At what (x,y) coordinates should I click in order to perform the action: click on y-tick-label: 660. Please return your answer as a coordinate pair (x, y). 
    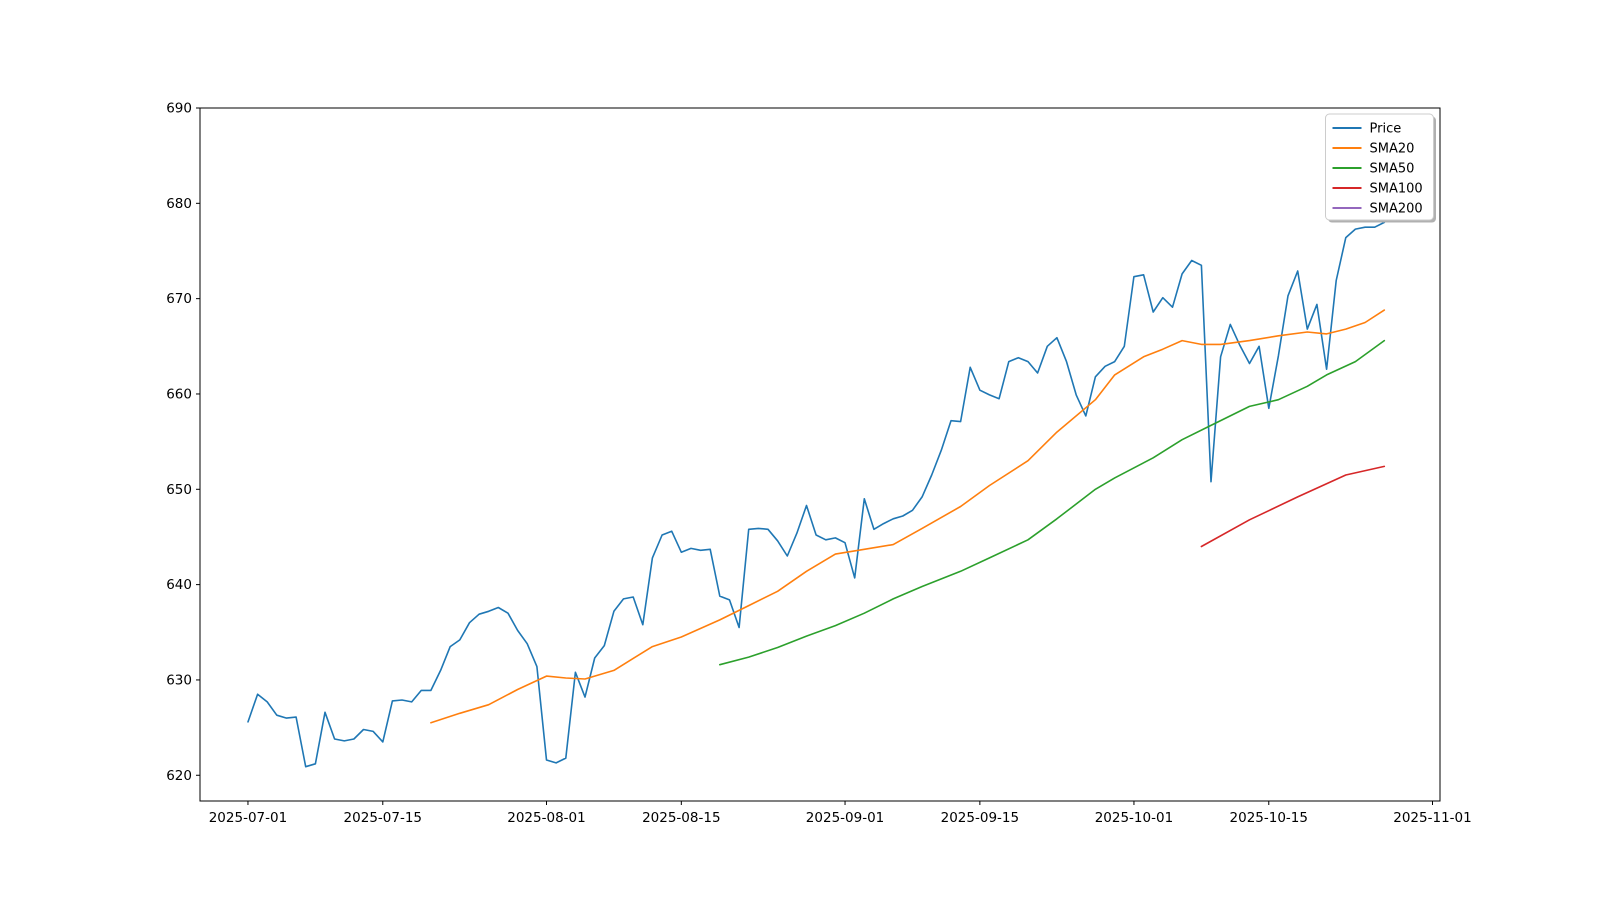
    Looking at the image, I should click on (179, 394).